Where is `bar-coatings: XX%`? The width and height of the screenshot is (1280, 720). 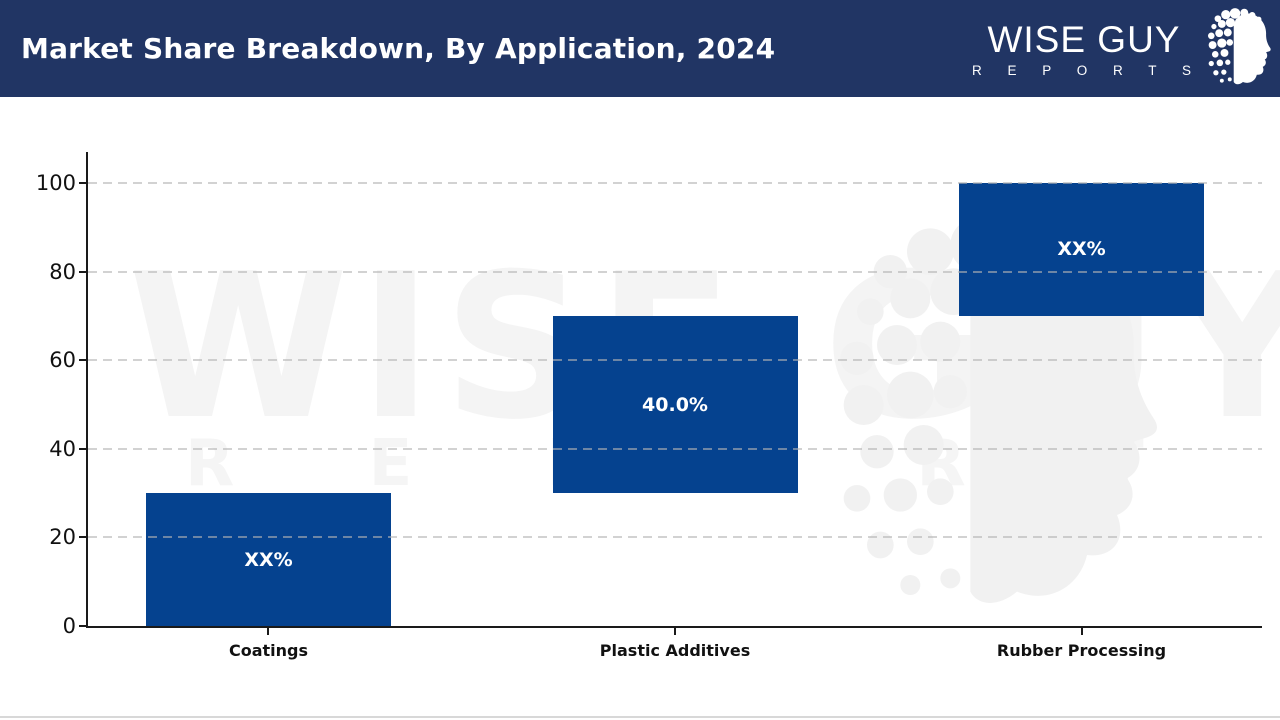 bar-coatings: XX% is located at coordinates (268, 559).